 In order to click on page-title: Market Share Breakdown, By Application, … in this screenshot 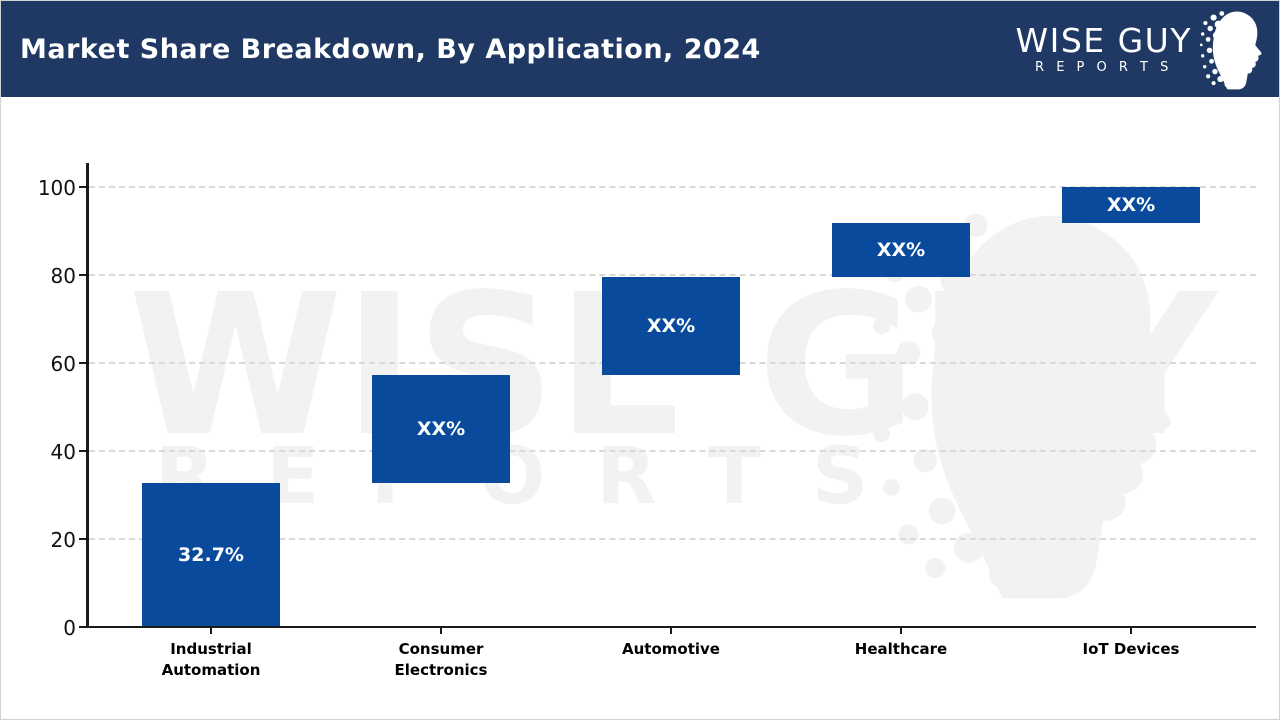, I will do `click(390, 49)`.